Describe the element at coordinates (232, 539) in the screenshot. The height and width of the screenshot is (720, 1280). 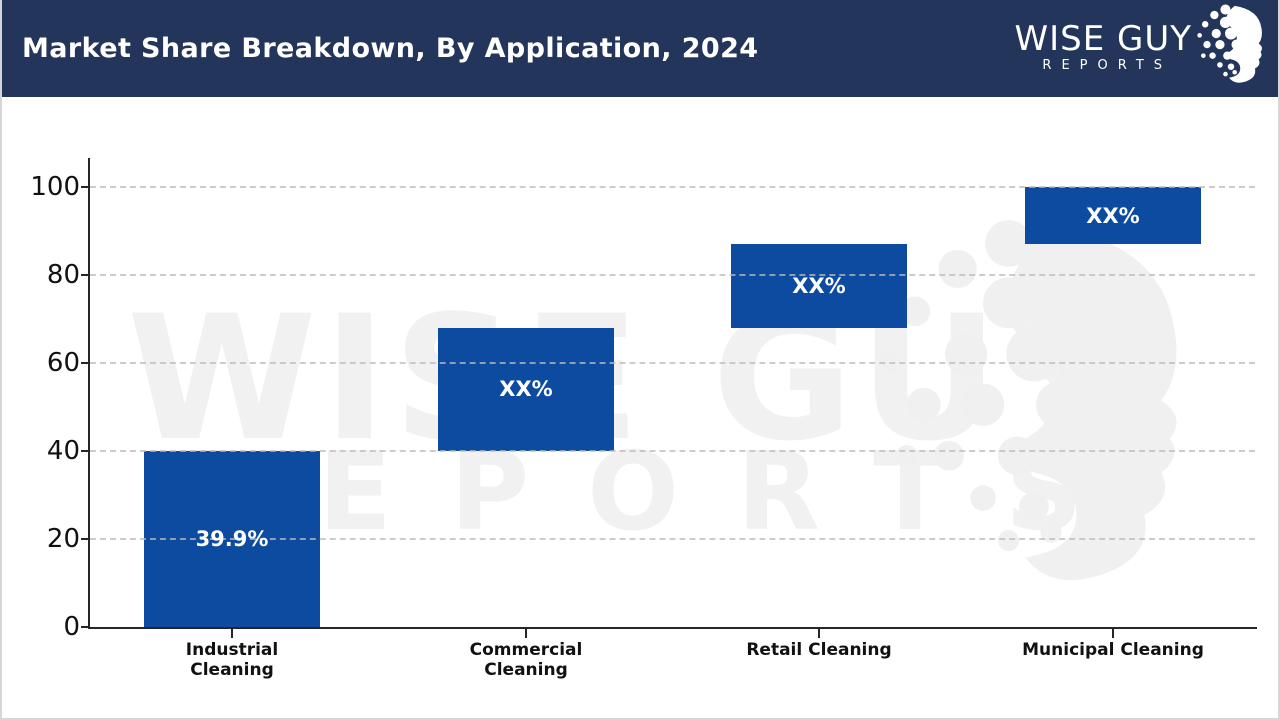
I see `bar-value-label-industrial-cleaning: 39.9%` at that location.